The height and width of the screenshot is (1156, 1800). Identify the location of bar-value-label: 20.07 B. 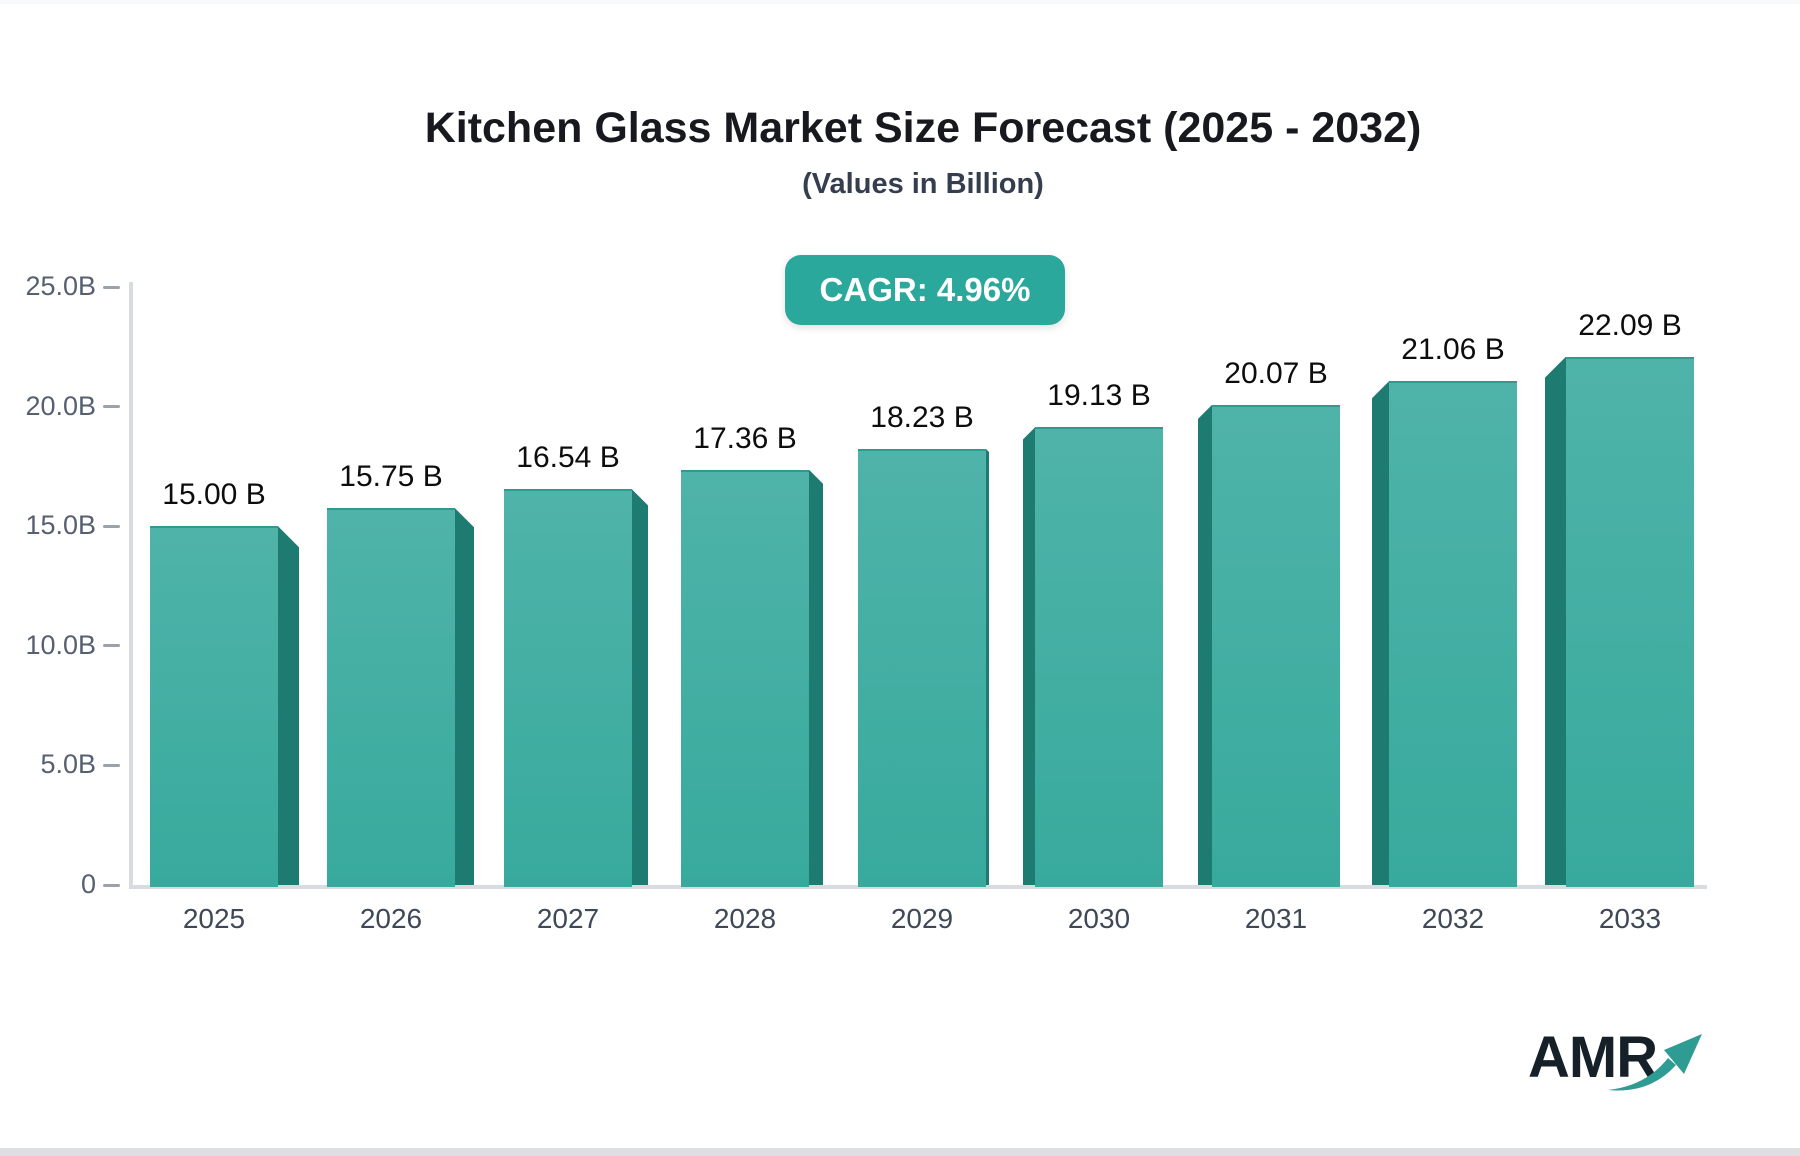
(1276, 373).